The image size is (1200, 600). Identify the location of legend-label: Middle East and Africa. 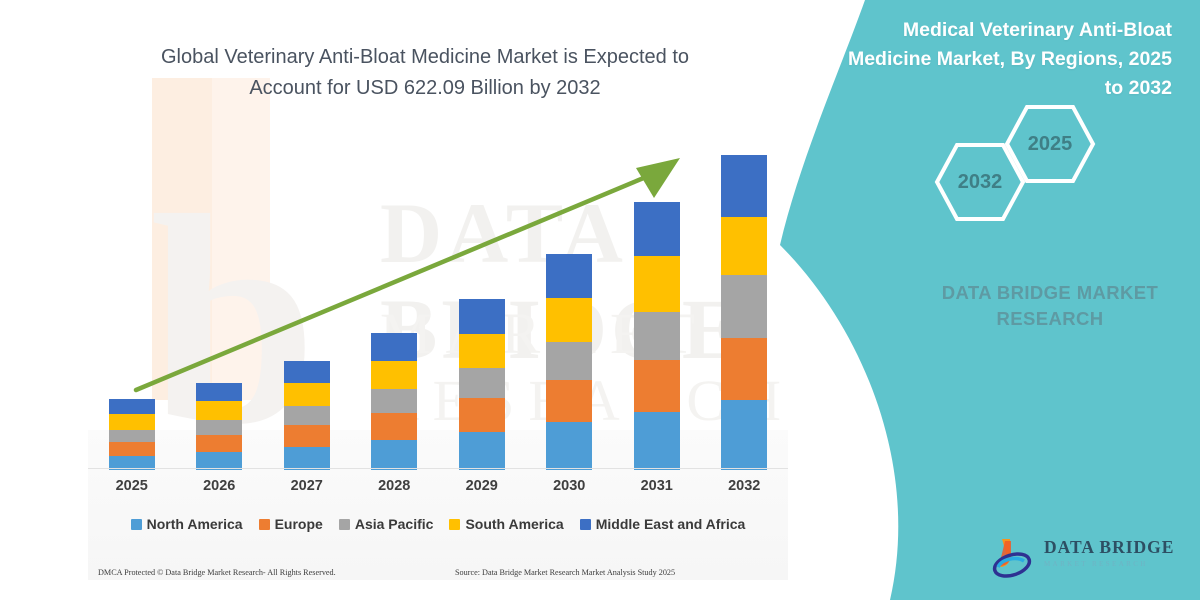
(670, 524).